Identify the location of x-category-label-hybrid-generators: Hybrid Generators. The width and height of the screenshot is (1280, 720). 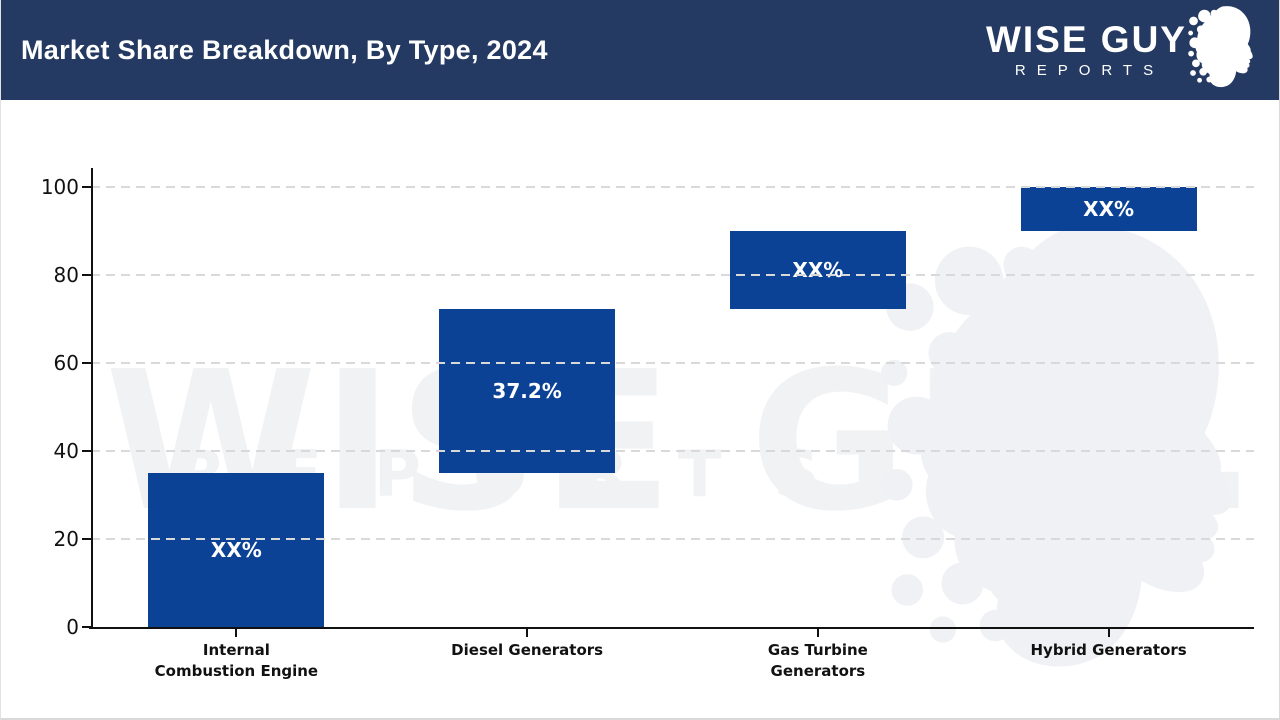
(1108, 650).